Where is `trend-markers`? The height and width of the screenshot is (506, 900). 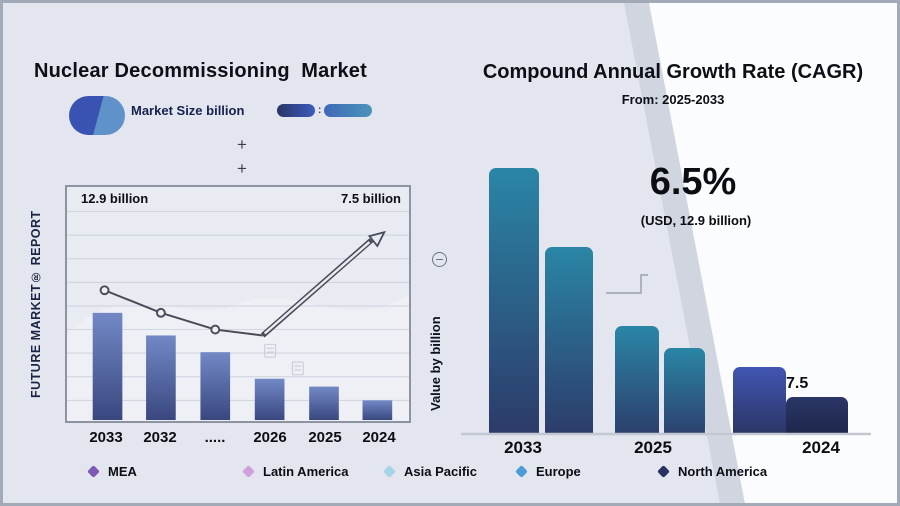 trend-markers is located at coordinates (160, 310).